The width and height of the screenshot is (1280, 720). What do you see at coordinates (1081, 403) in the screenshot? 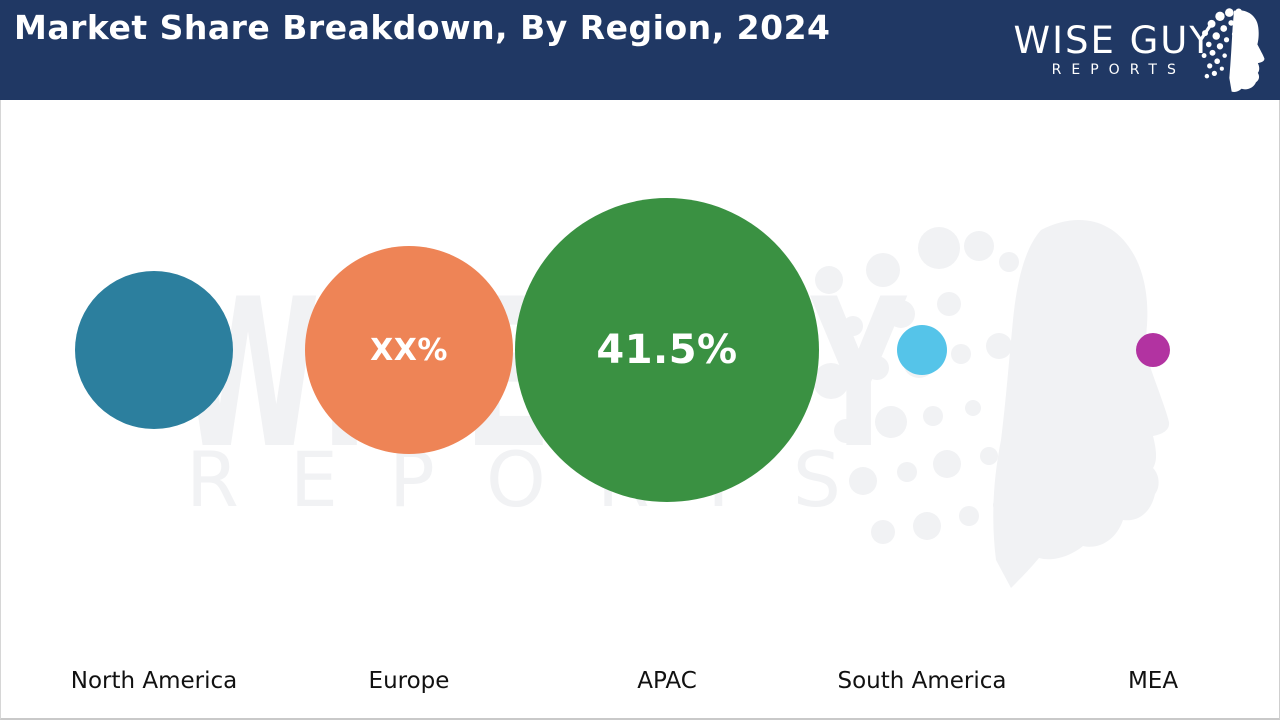
I see `watermark-head-silhouette` at bounding box center [1081, 403].